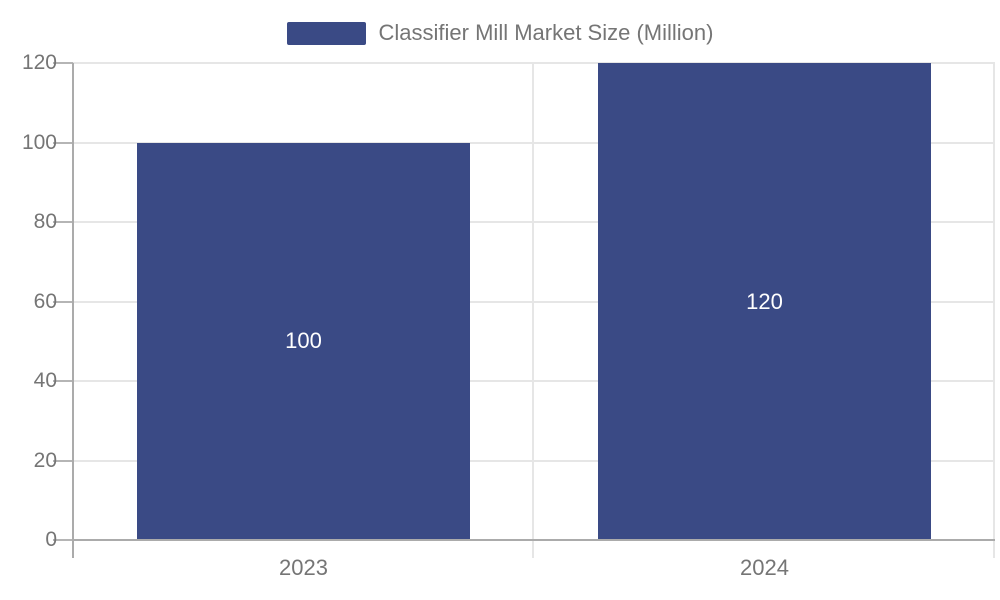 The height and width of the screenshot is (600, 1000). Describe the element at coordinates (73, 310) in the screenshot. I see `y-axis-line` at that location.